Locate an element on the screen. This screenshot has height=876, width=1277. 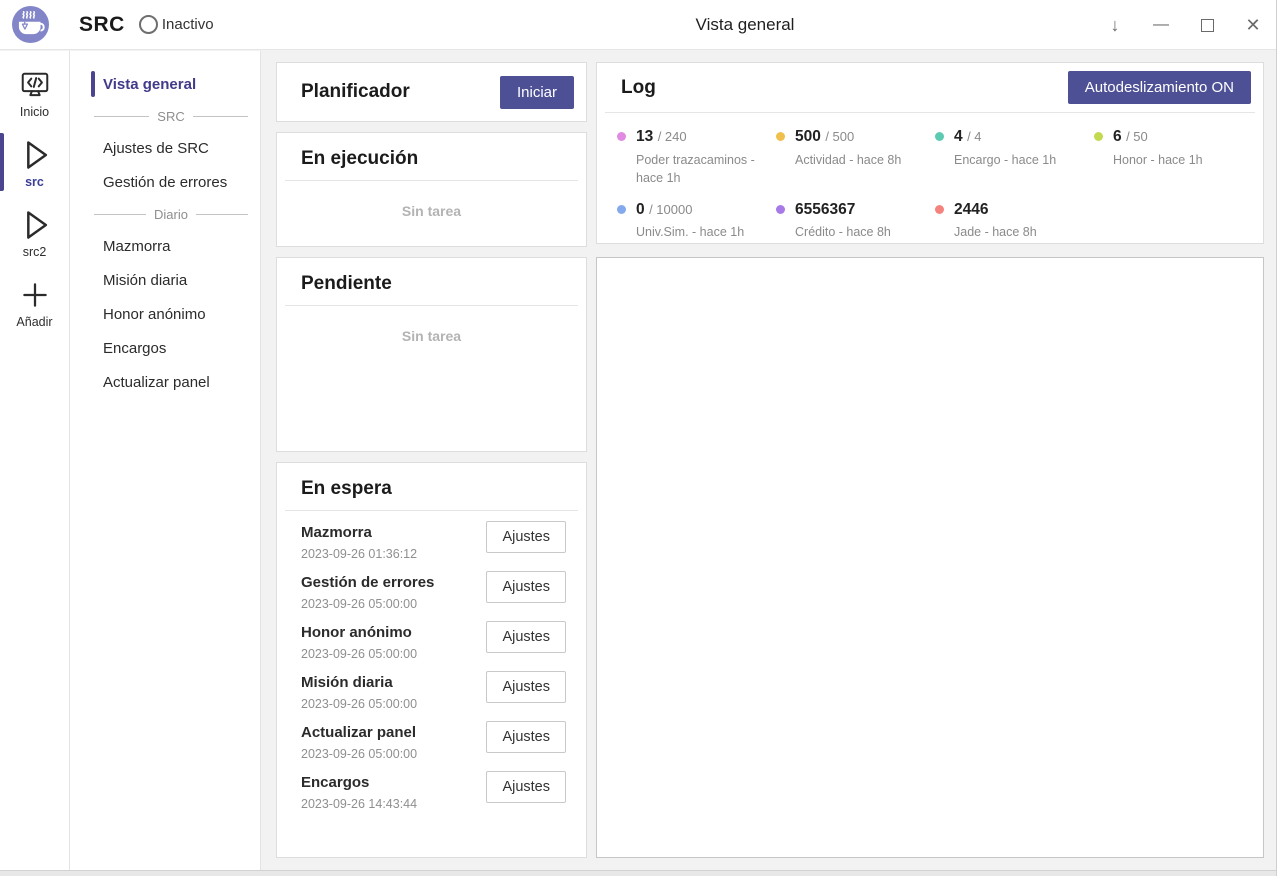
waiting-item-info: Gestión de errores 2023-09-26 05:00:00 is located at coordinates (367, 591).